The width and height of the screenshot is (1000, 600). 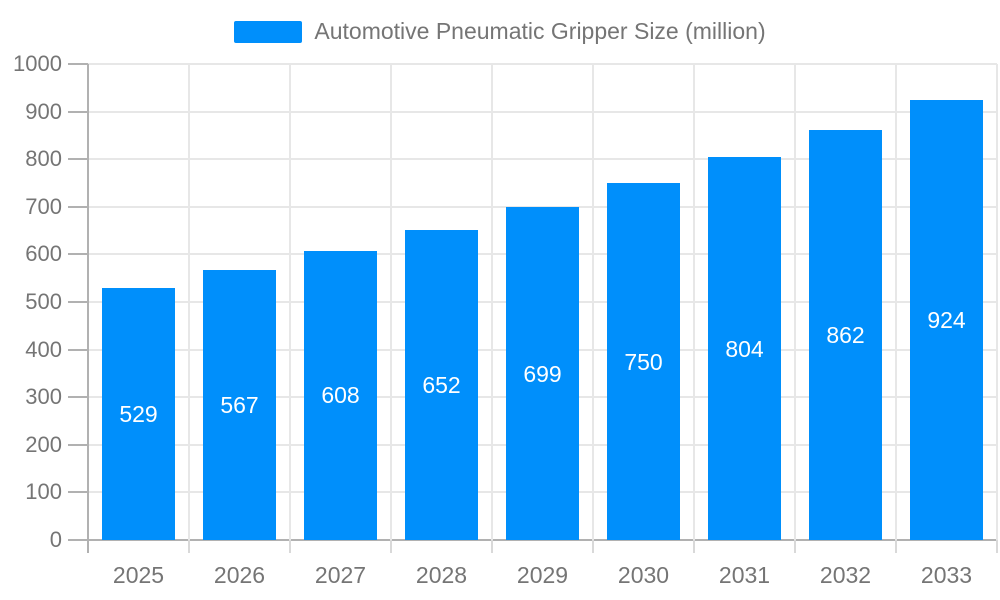 What do you see at coordinates (43, 206) in the screenshot?
I see `y-axis-label-700: 700` at bounding box center [43, 206].